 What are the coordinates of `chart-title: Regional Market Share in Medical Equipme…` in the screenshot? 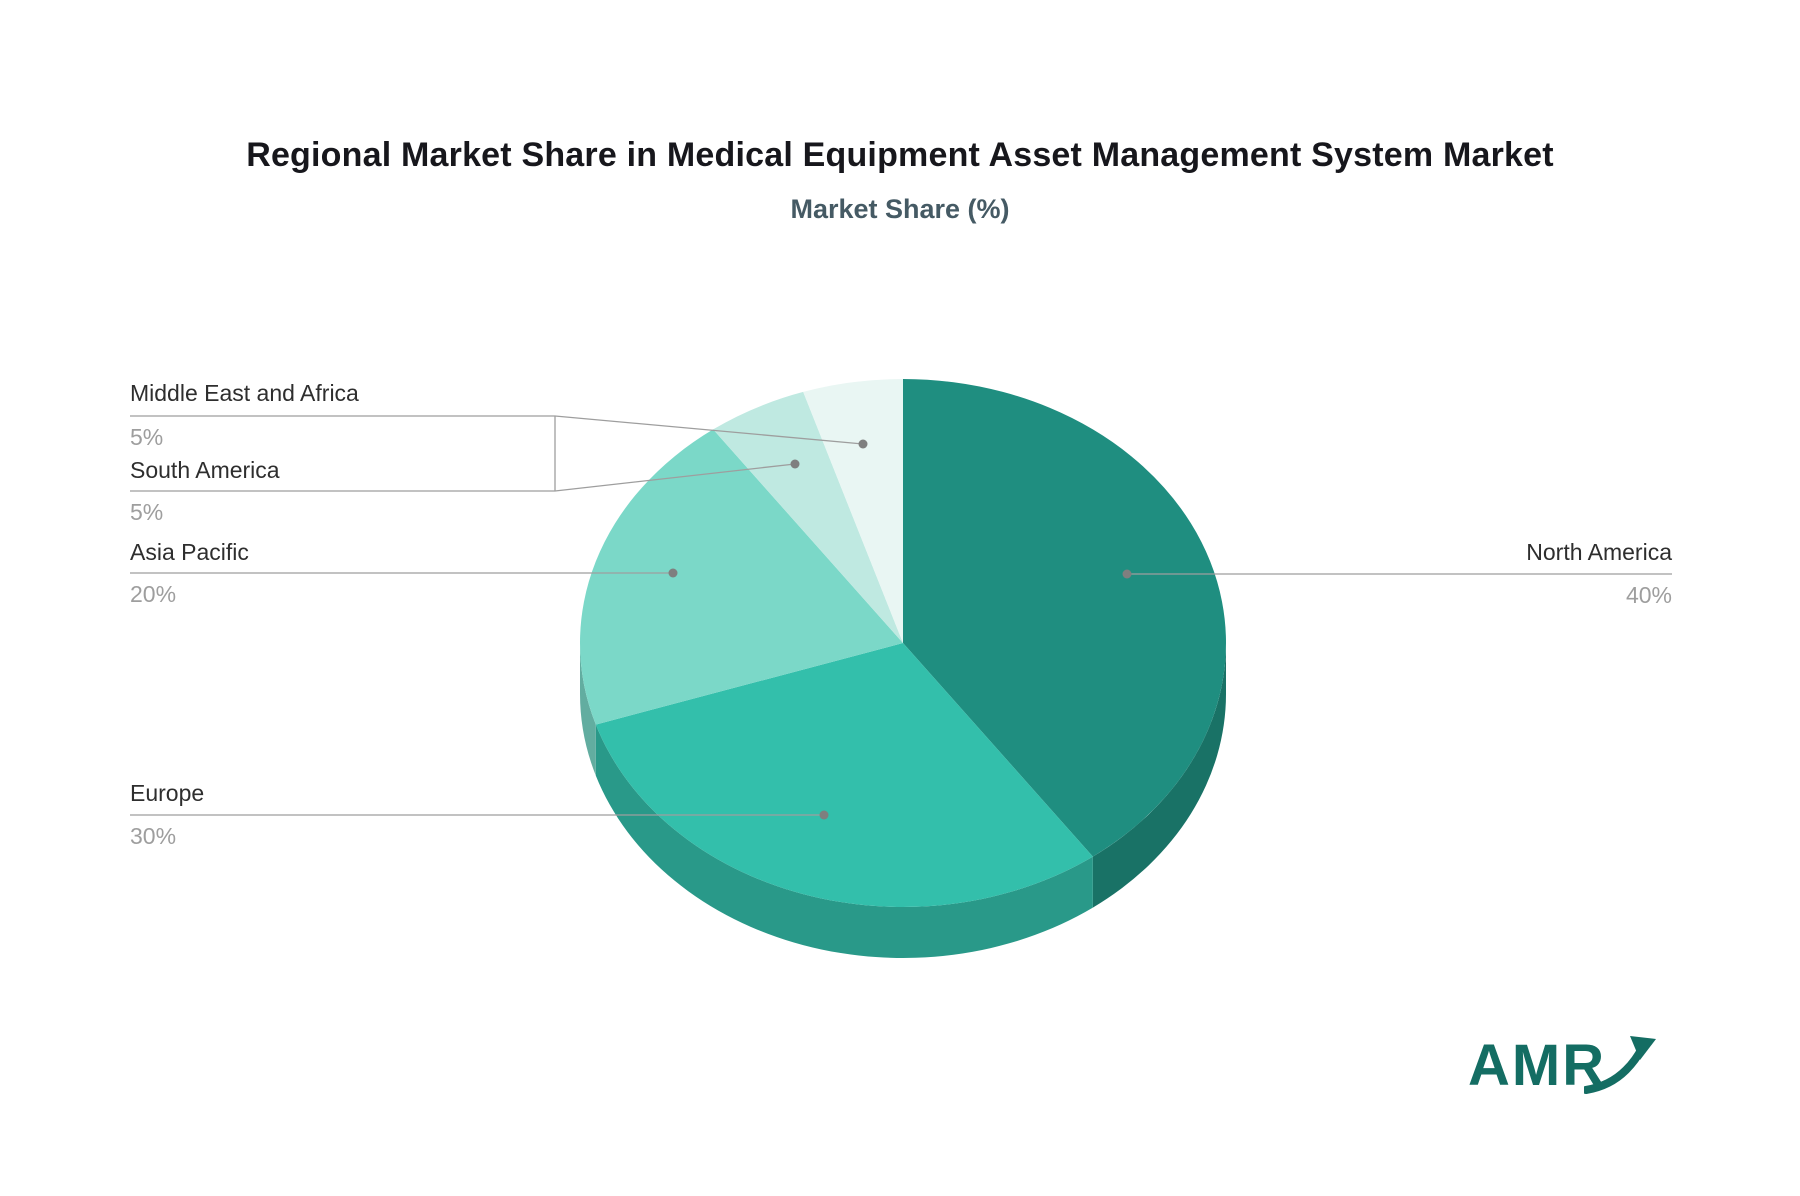 It's located at (900, 155).